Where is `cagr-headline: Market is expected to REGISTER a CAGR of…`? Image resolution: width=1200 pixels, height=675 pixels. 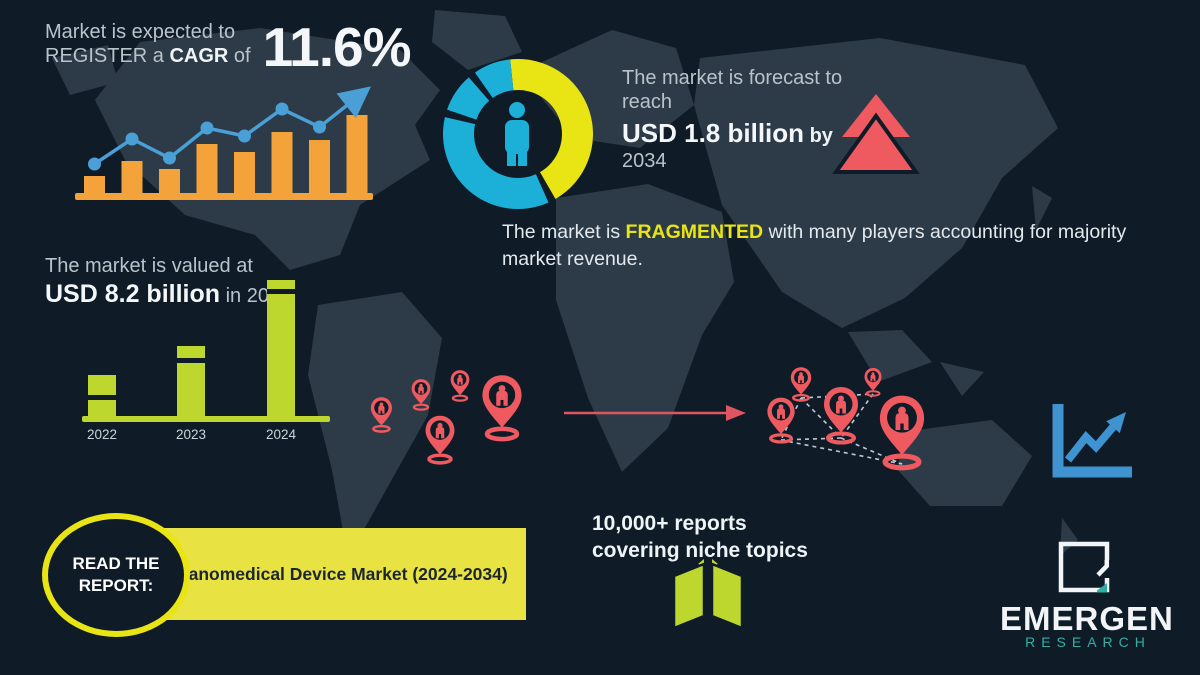
cagr-headline: Market is expected to REGISTER a CAGR of… is located at coordinates (228, 47).